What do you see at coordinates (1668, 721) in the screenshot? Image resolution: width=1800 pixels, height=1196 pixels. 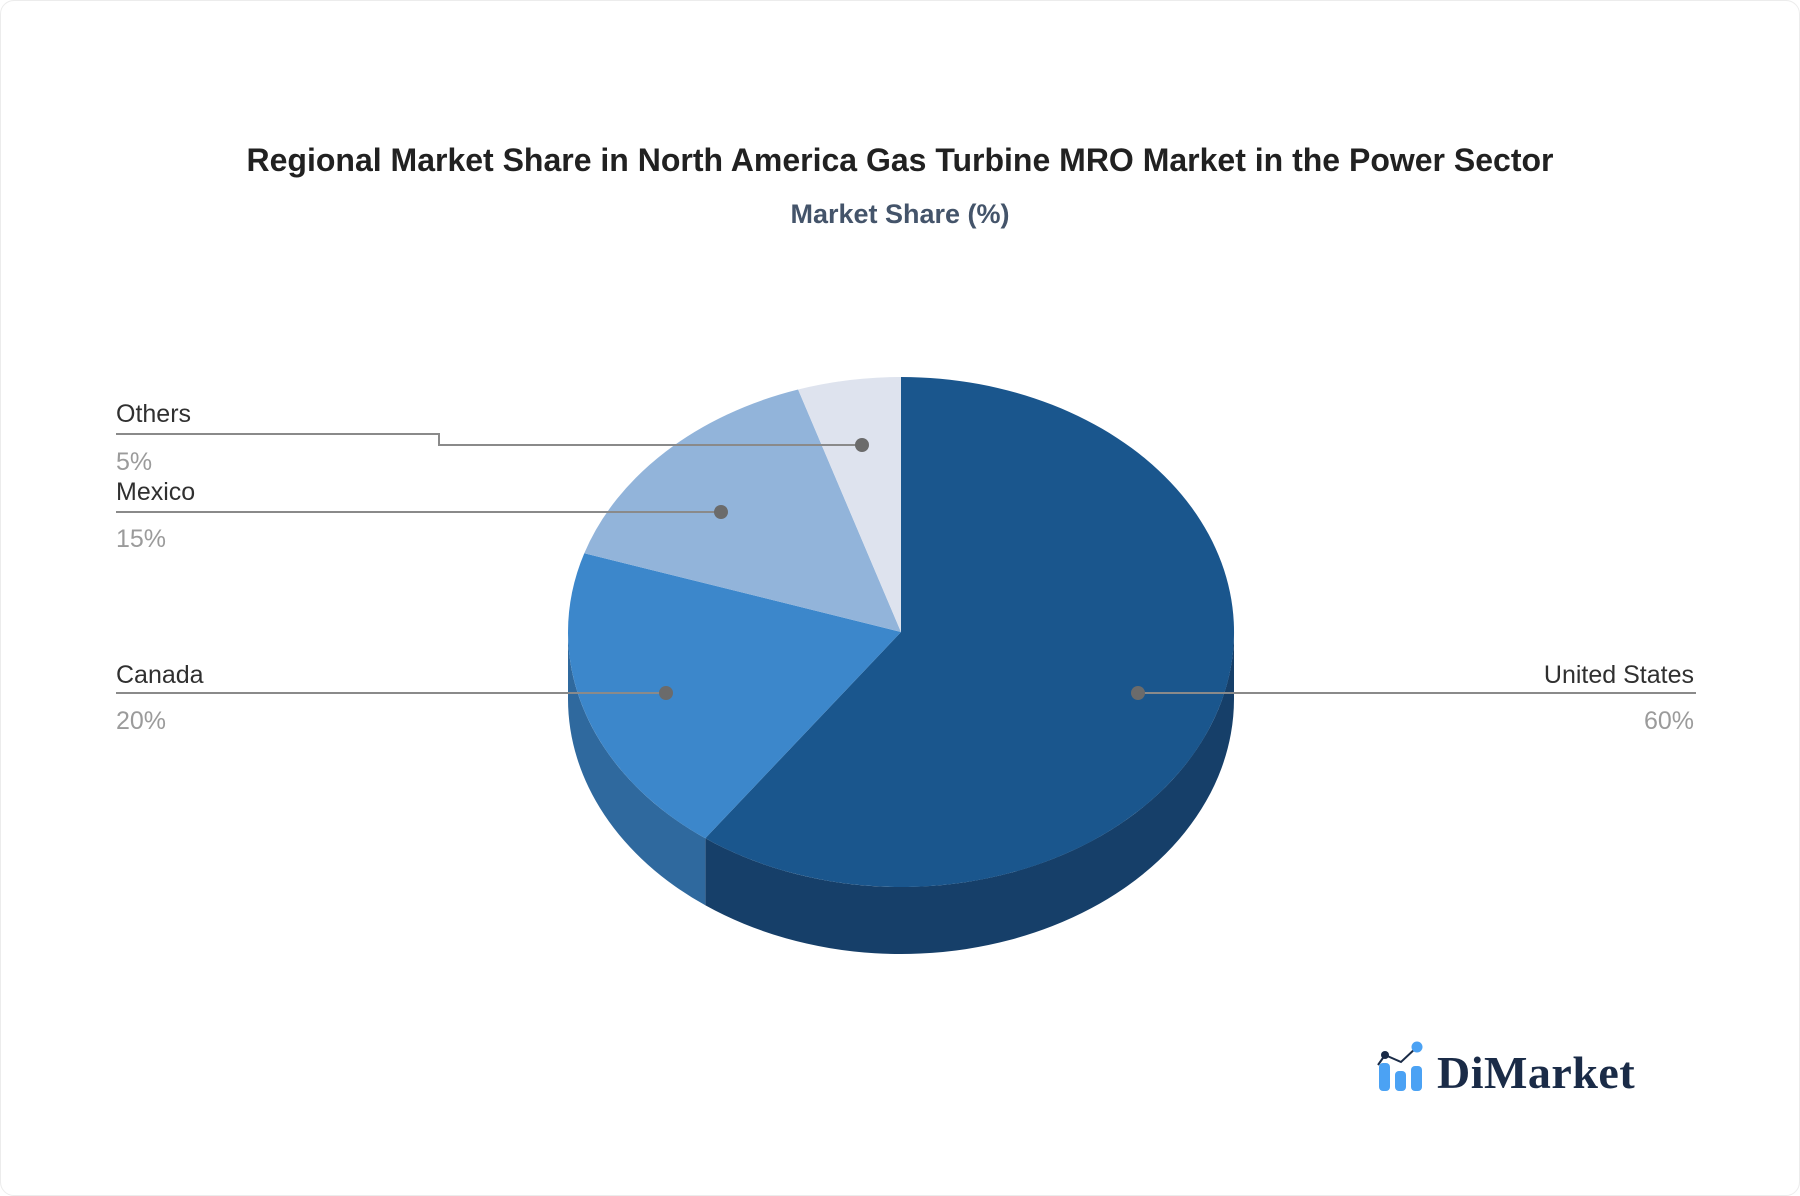 I see `slice-value-united-states: 60%` at bounding box center [1668, 721].